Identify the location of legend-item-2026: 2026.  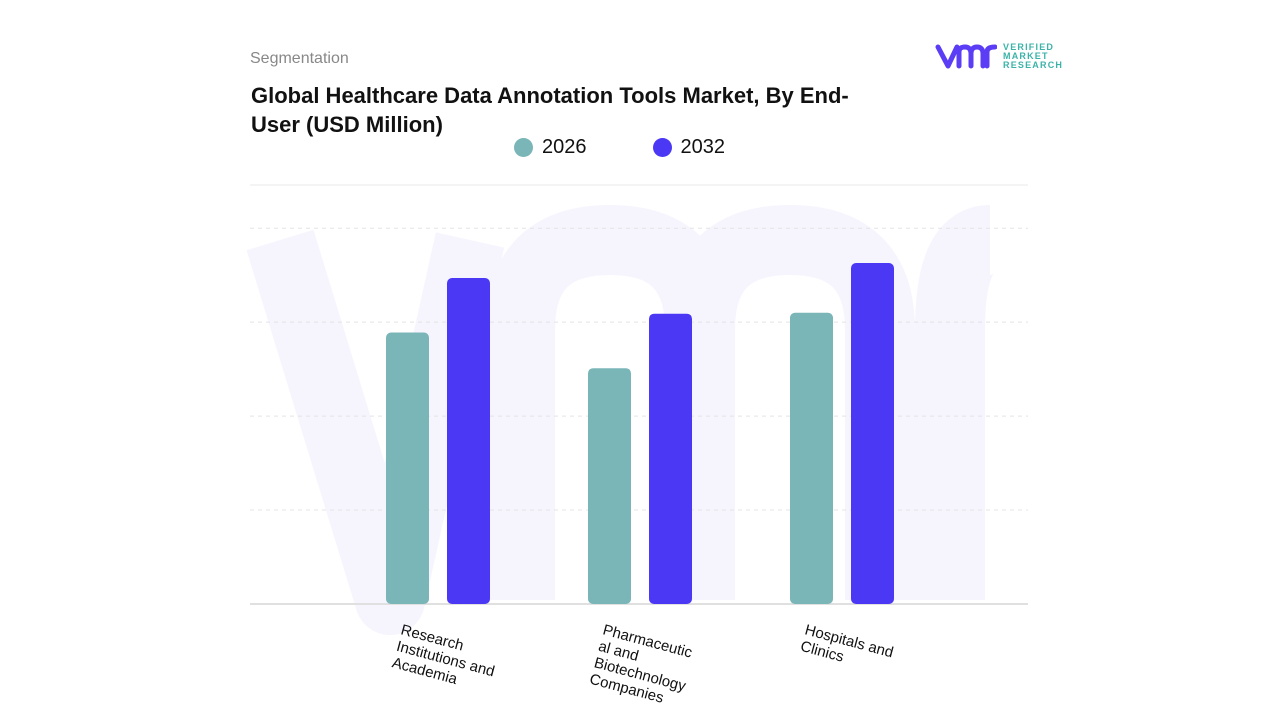
(550, 147).